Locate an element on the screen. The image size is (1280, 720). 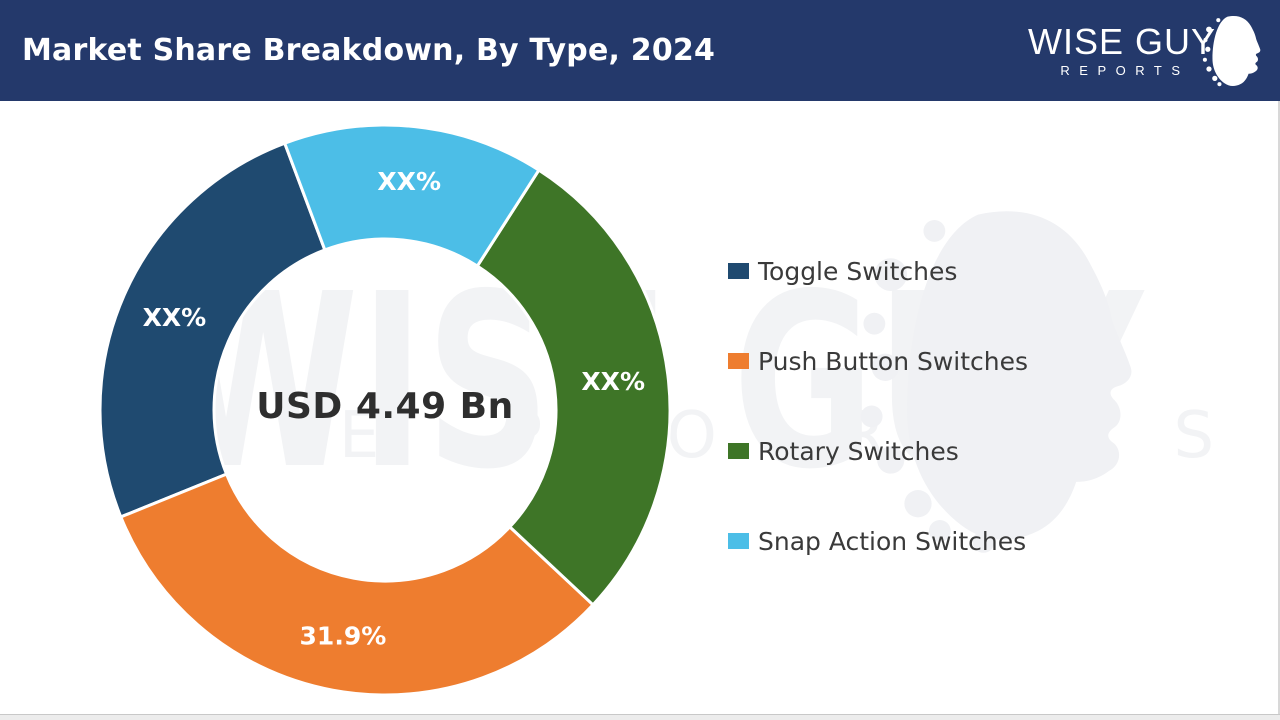
segment-value-label-snap-action-switches: XX% is located at coordinates (409, 181).